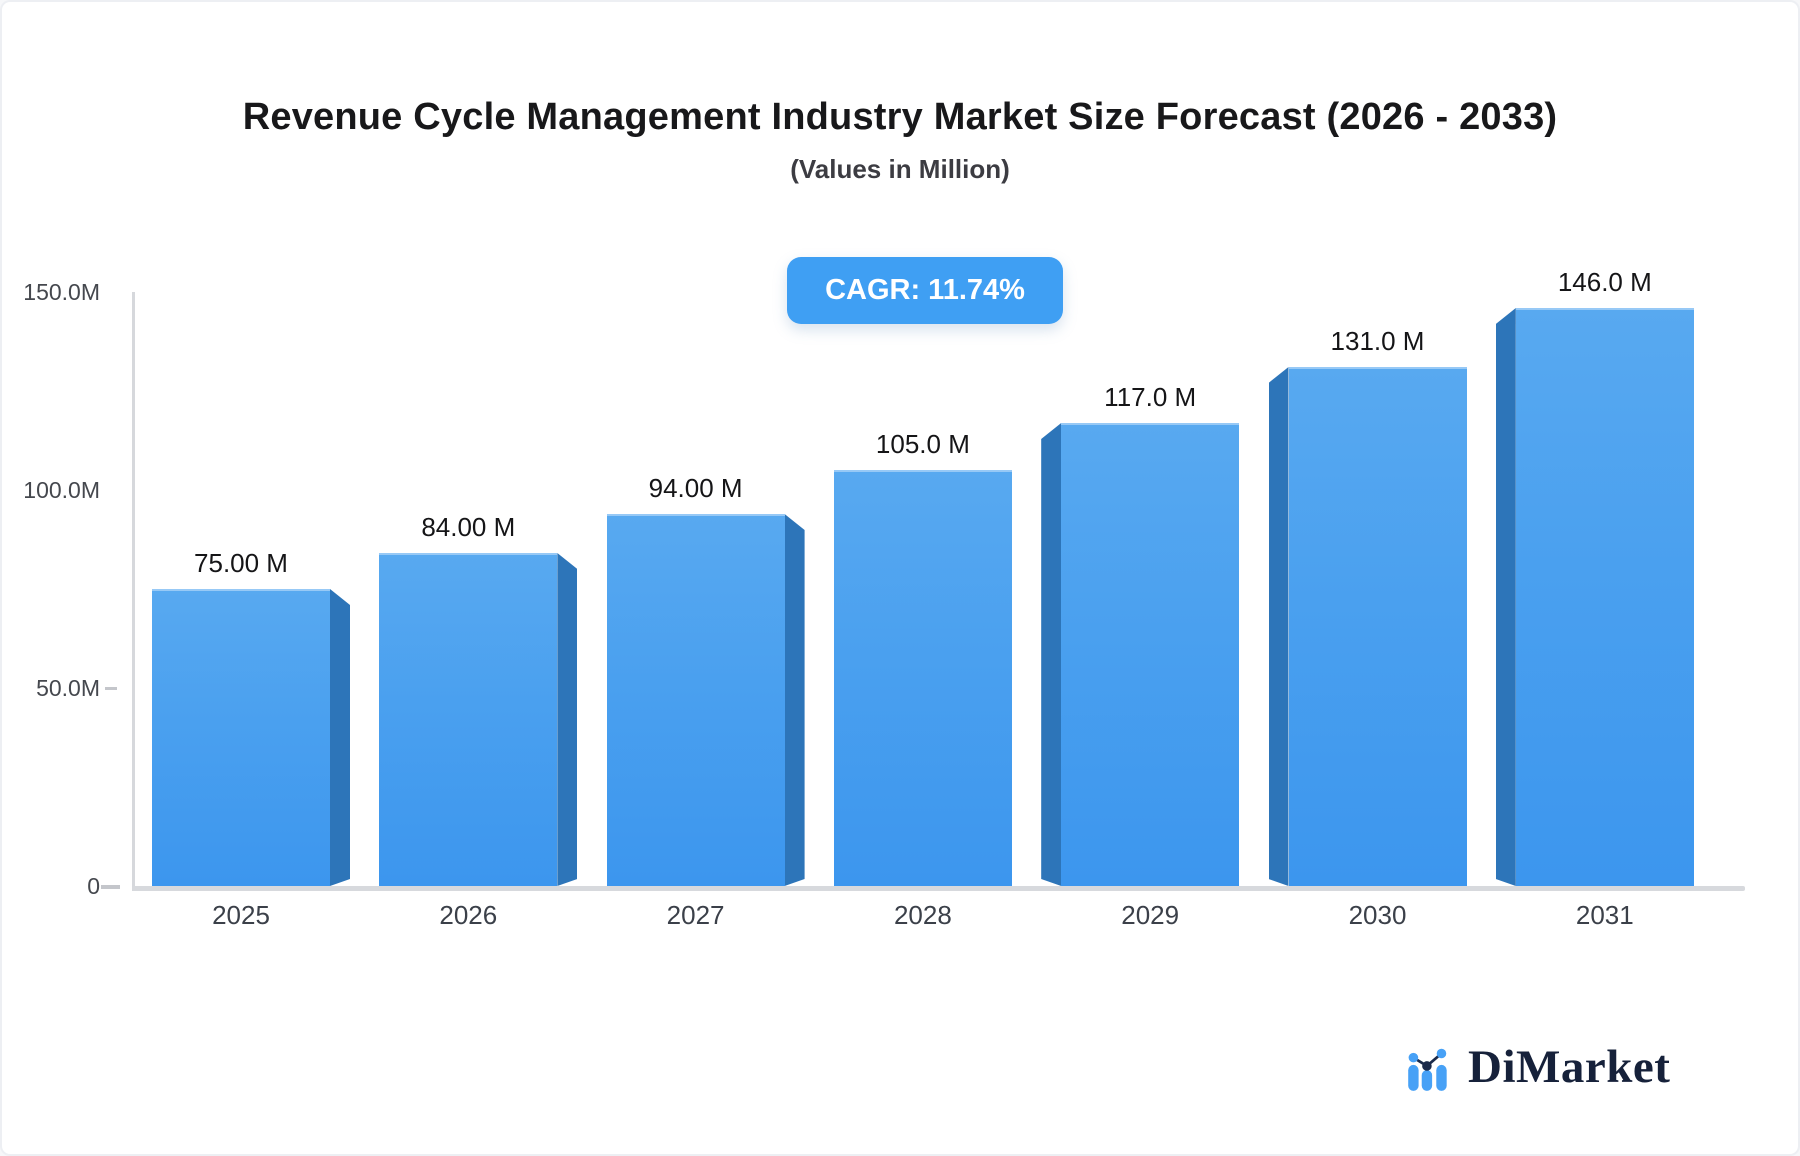 The height and width of the screenshot is (1156, 1800). What do you see at coordinates (468, 699) in the screenshot?
I see `bar-2026: 84.00 M` at bounding box center [468, 699].